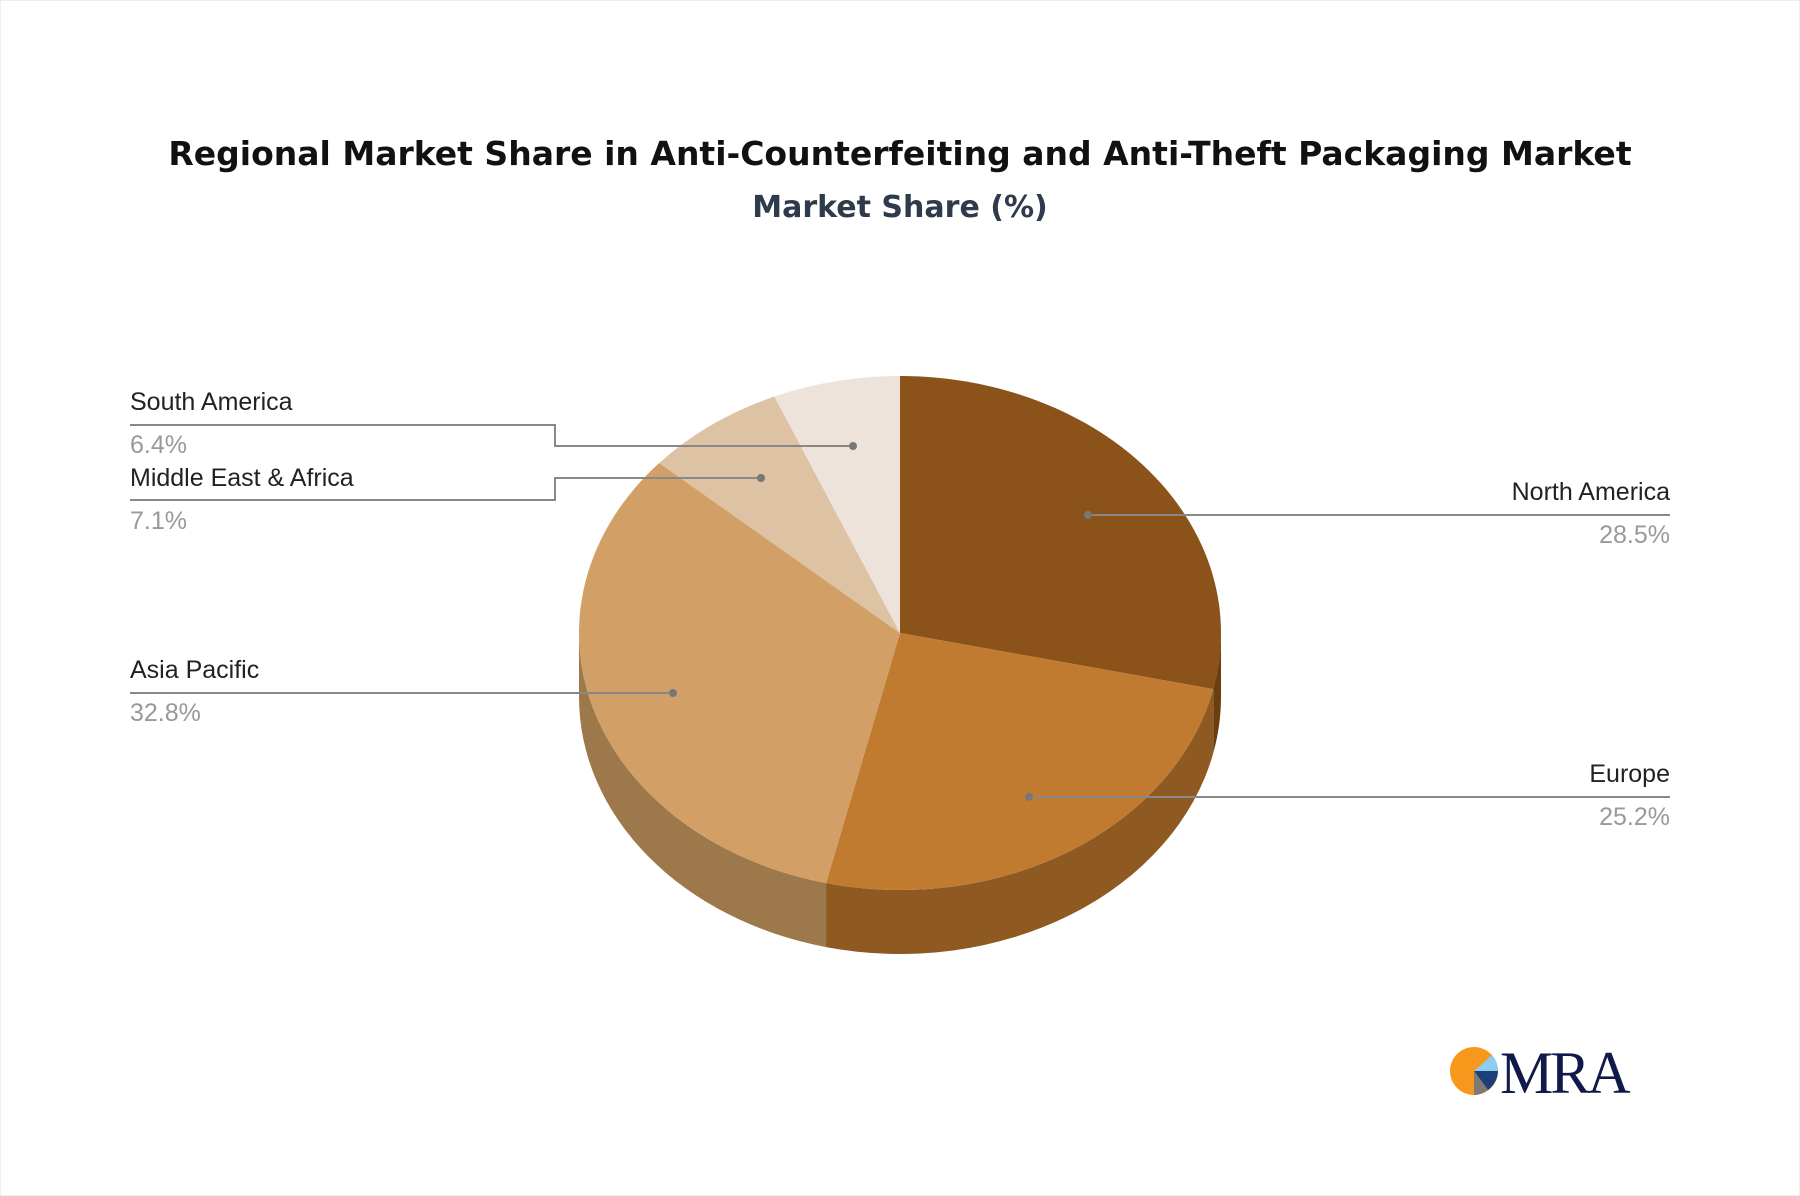 This screenshot has width=1800, height=1196. Describe the element at coordinates (1565, 1073) in the screenshot. I see `svg-text: MRA` at that location.